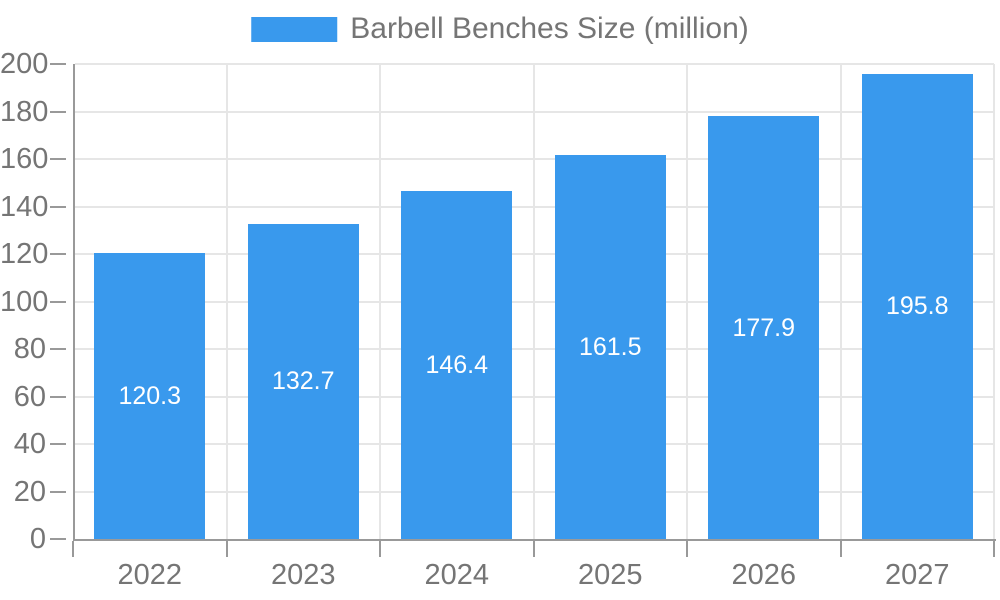 This screenshot has width=1000, height=600. I want to click on bar-value-label: 120.3, so click(150, 396).